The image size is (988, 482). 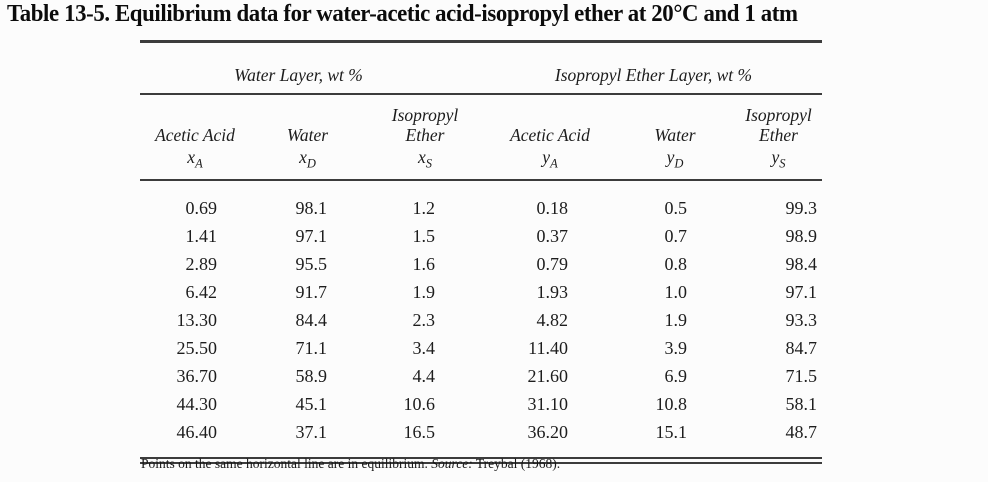 What do you see at coordinates (452, 463) in the screenshot?
I see `footnote-source-label: Source:` at bounding box center [452, 463].